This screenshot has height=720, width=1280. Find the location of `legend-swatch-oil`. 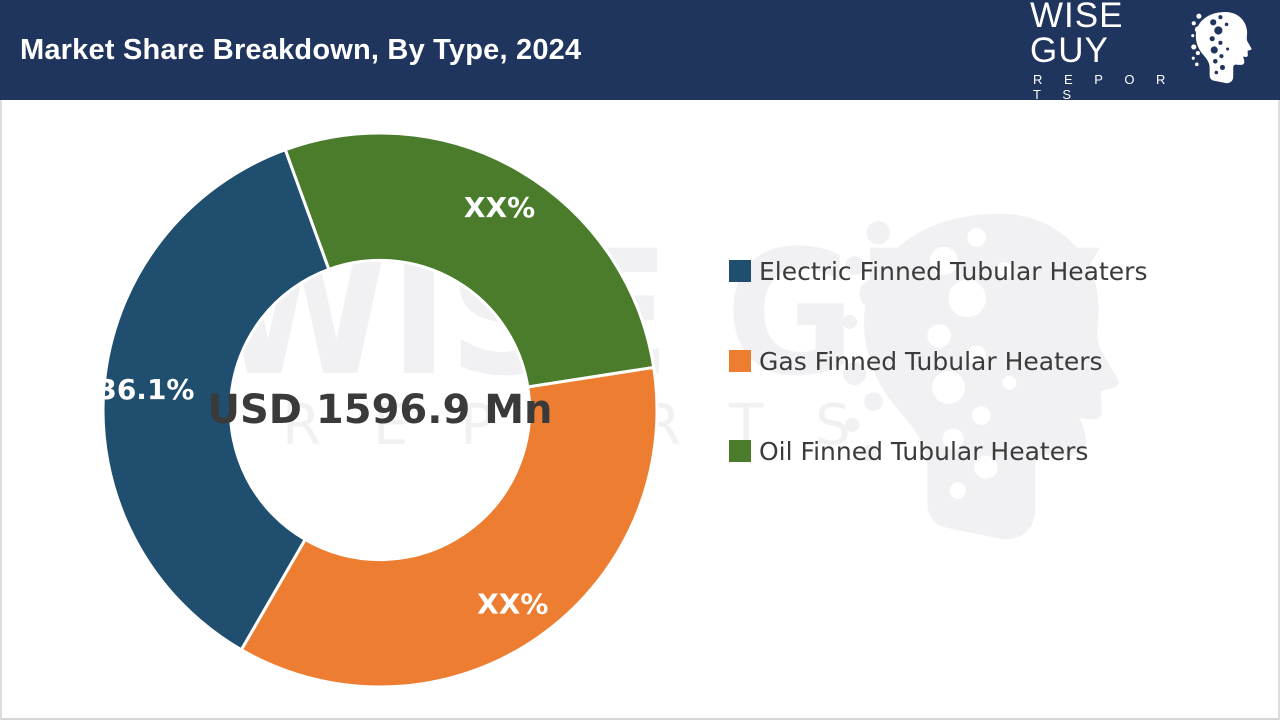

legend-swatch-oil is located at coordinates (740, 451).